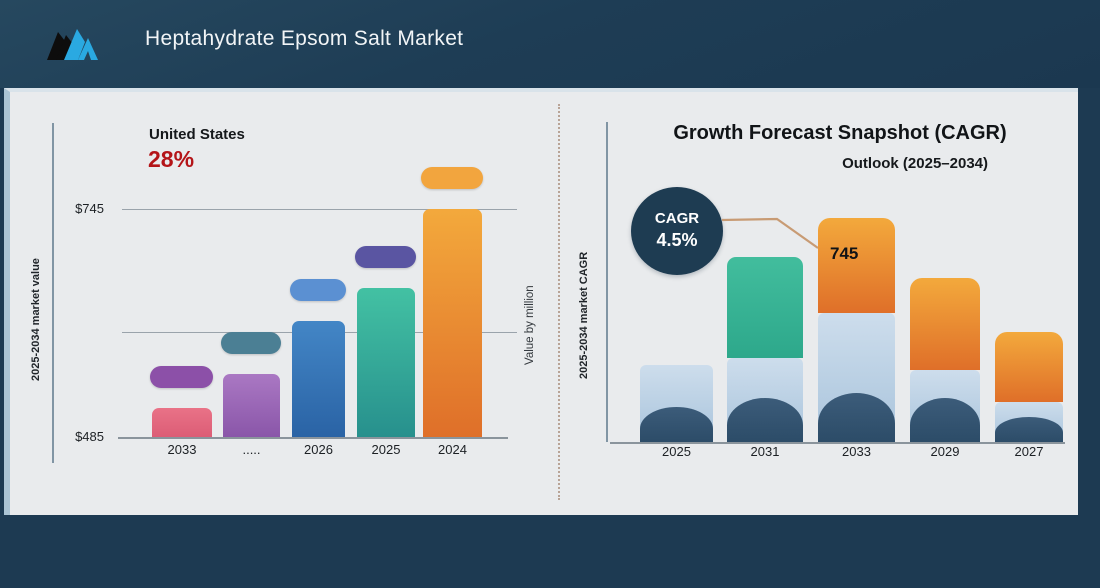 The height and width of the screenshot is (588, 1100). I want to click on bar-2025-base, so click(676, 424).